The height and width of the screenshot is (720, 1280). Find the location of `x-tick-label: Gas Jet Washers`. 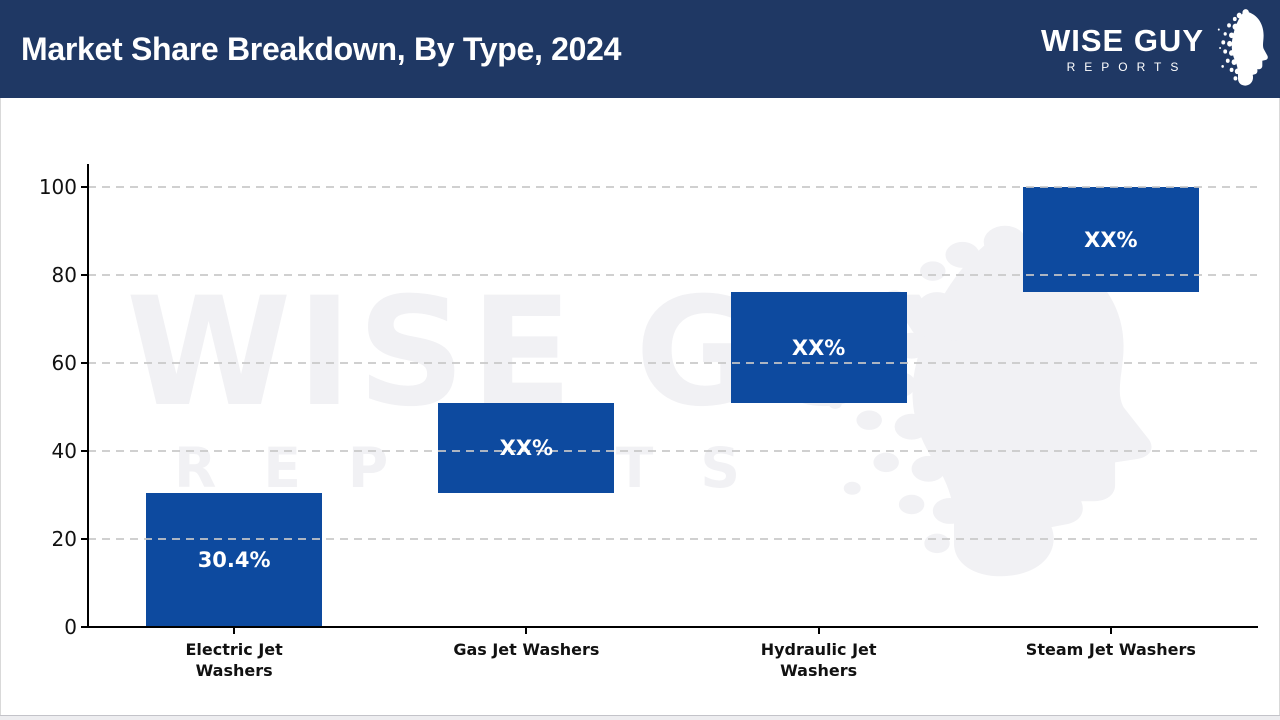

x-tick-label: Gas Jet Washers is located at coordinates (526, 649).